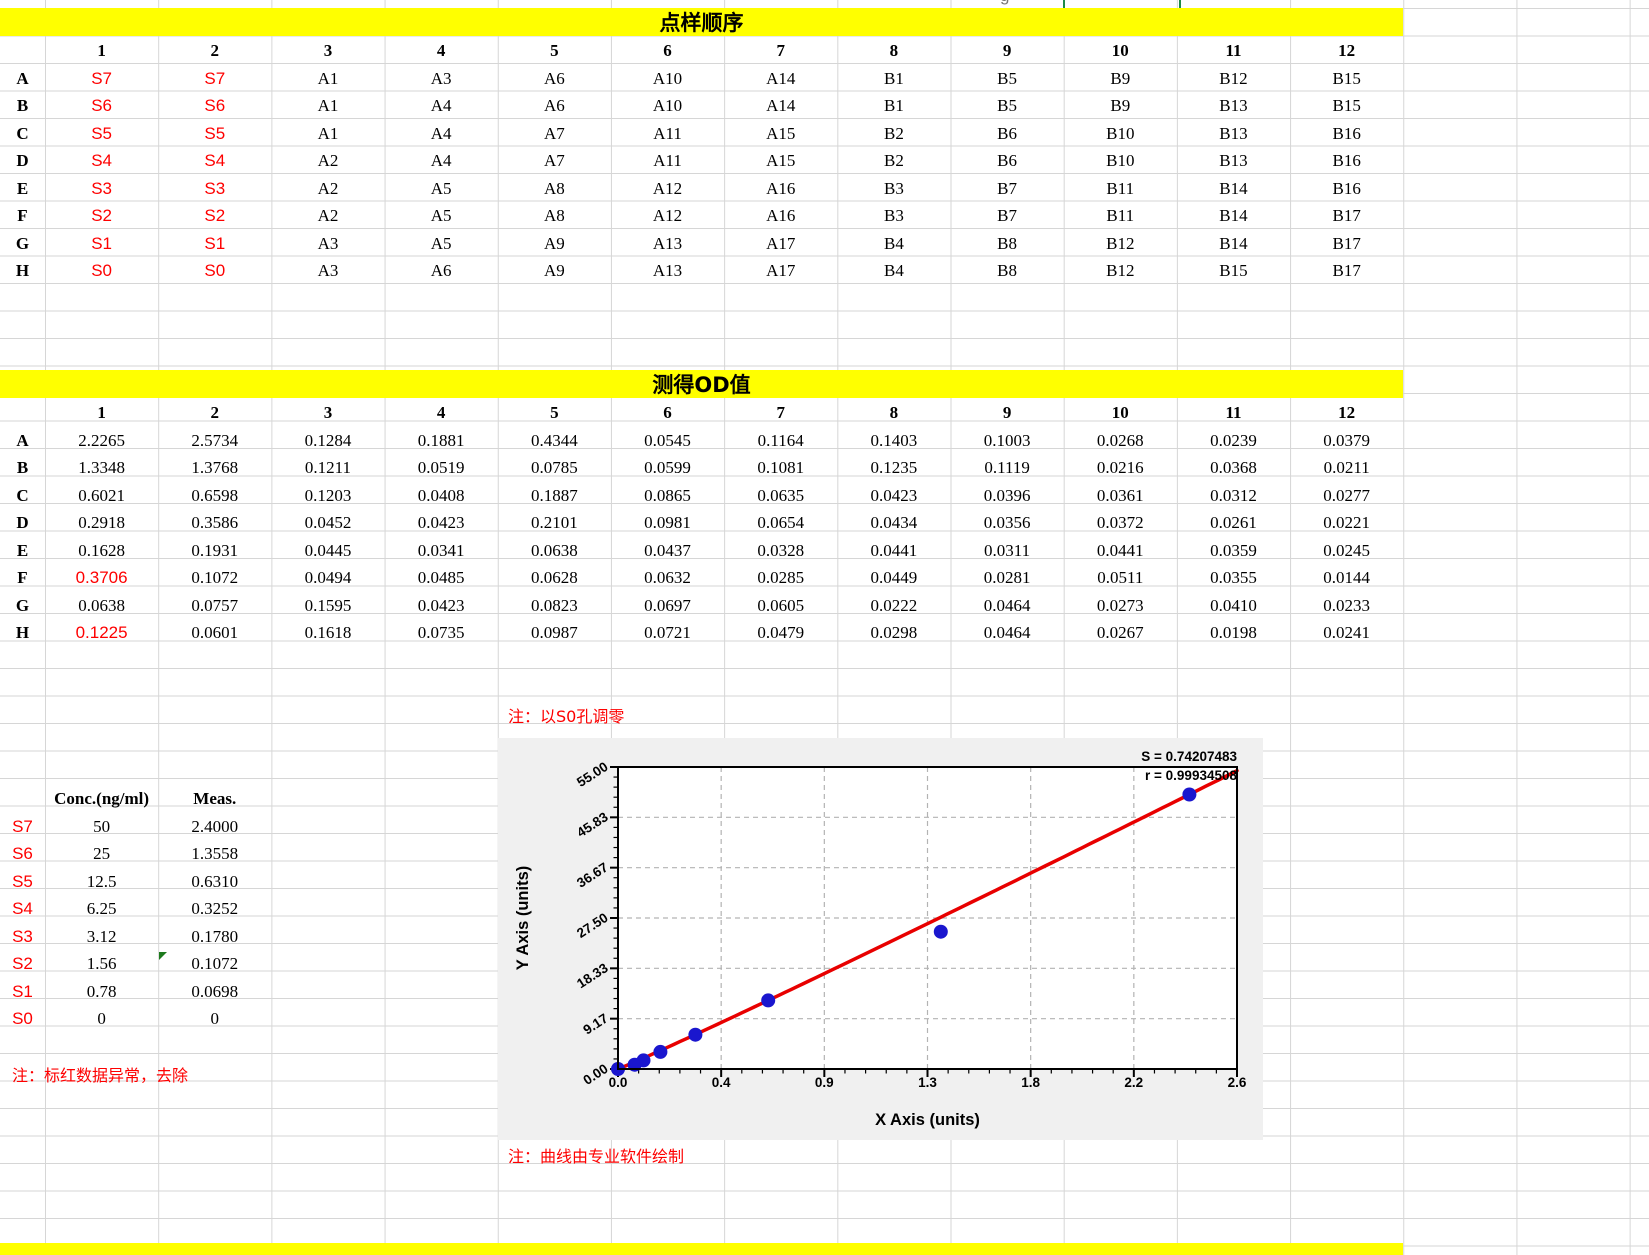 The image size is (1649, 1255). I want to click on od-cell: 0.1225, so click(101, 633).